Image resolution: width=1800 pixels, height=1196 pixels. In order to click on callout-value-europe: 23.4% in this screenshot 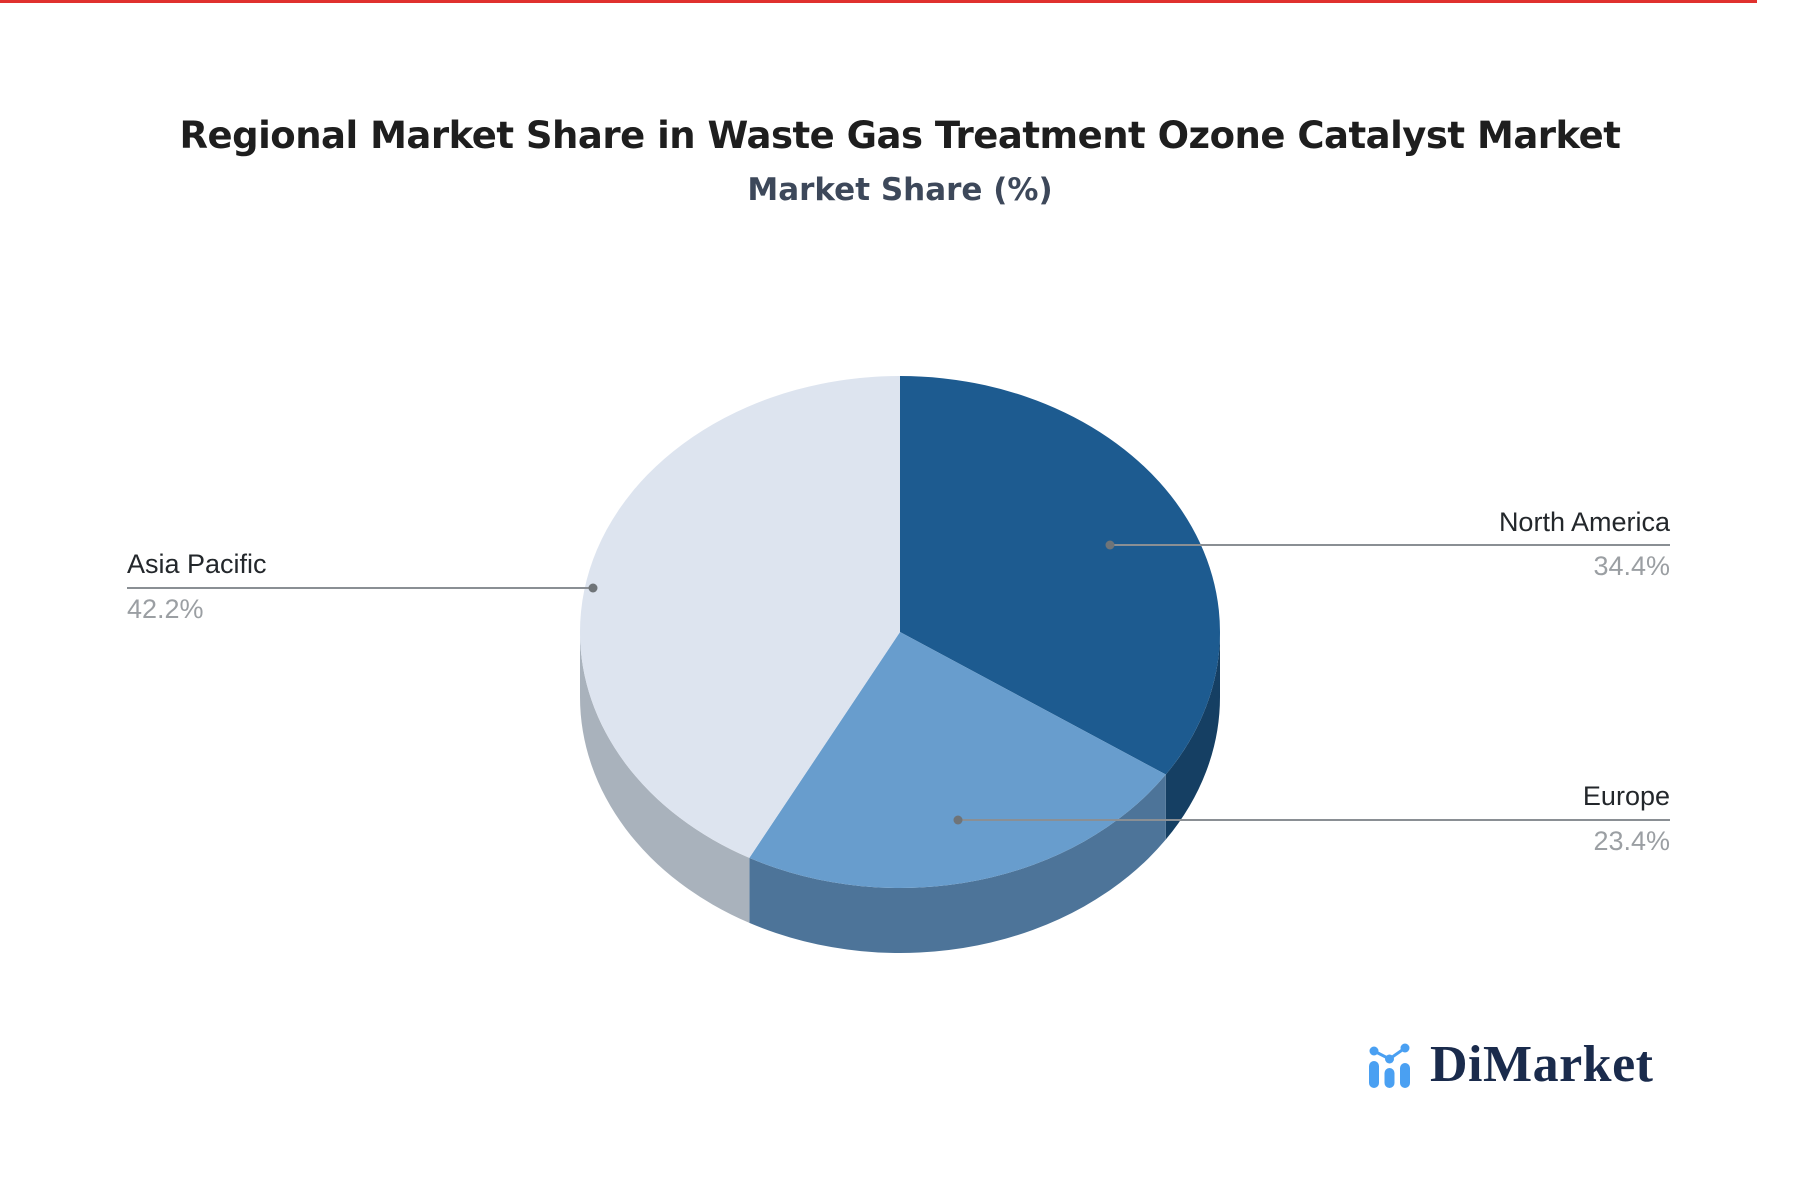, I will do `click(1631, 841)`.